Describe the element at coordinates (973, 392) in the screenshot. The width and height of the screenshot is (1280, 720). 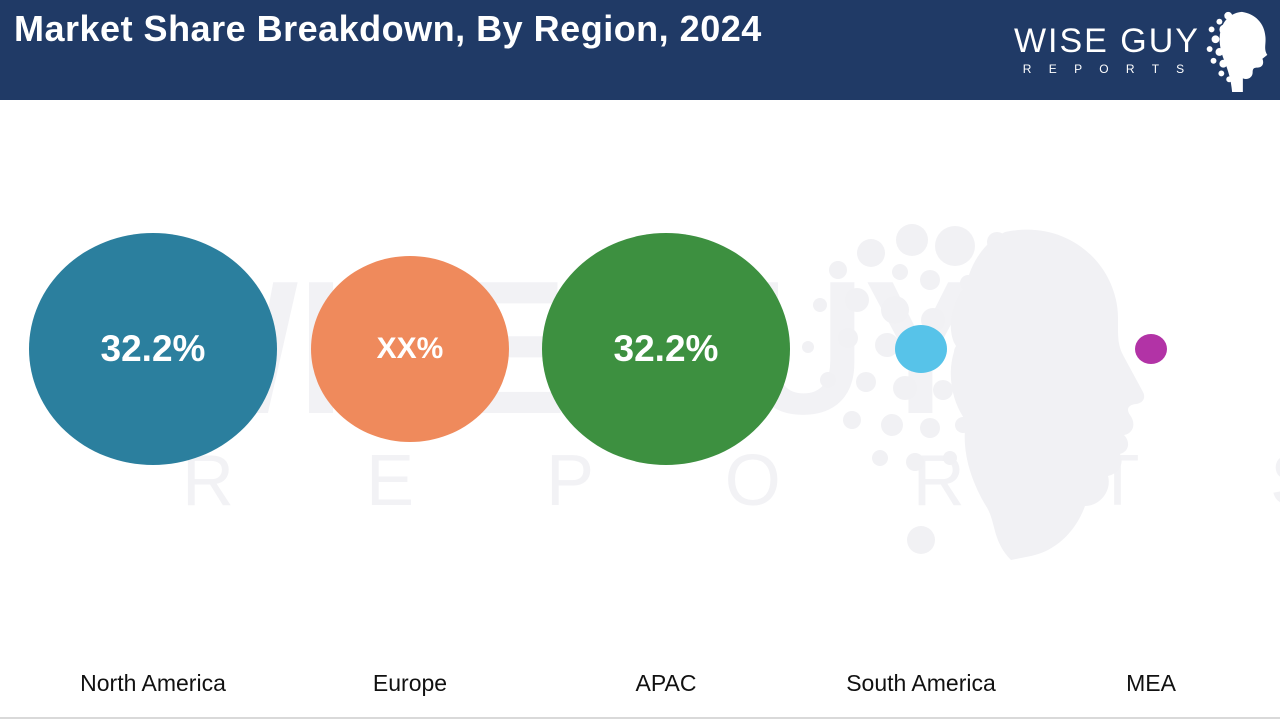
I see `watermark-head-silhouette-icon` at that location.